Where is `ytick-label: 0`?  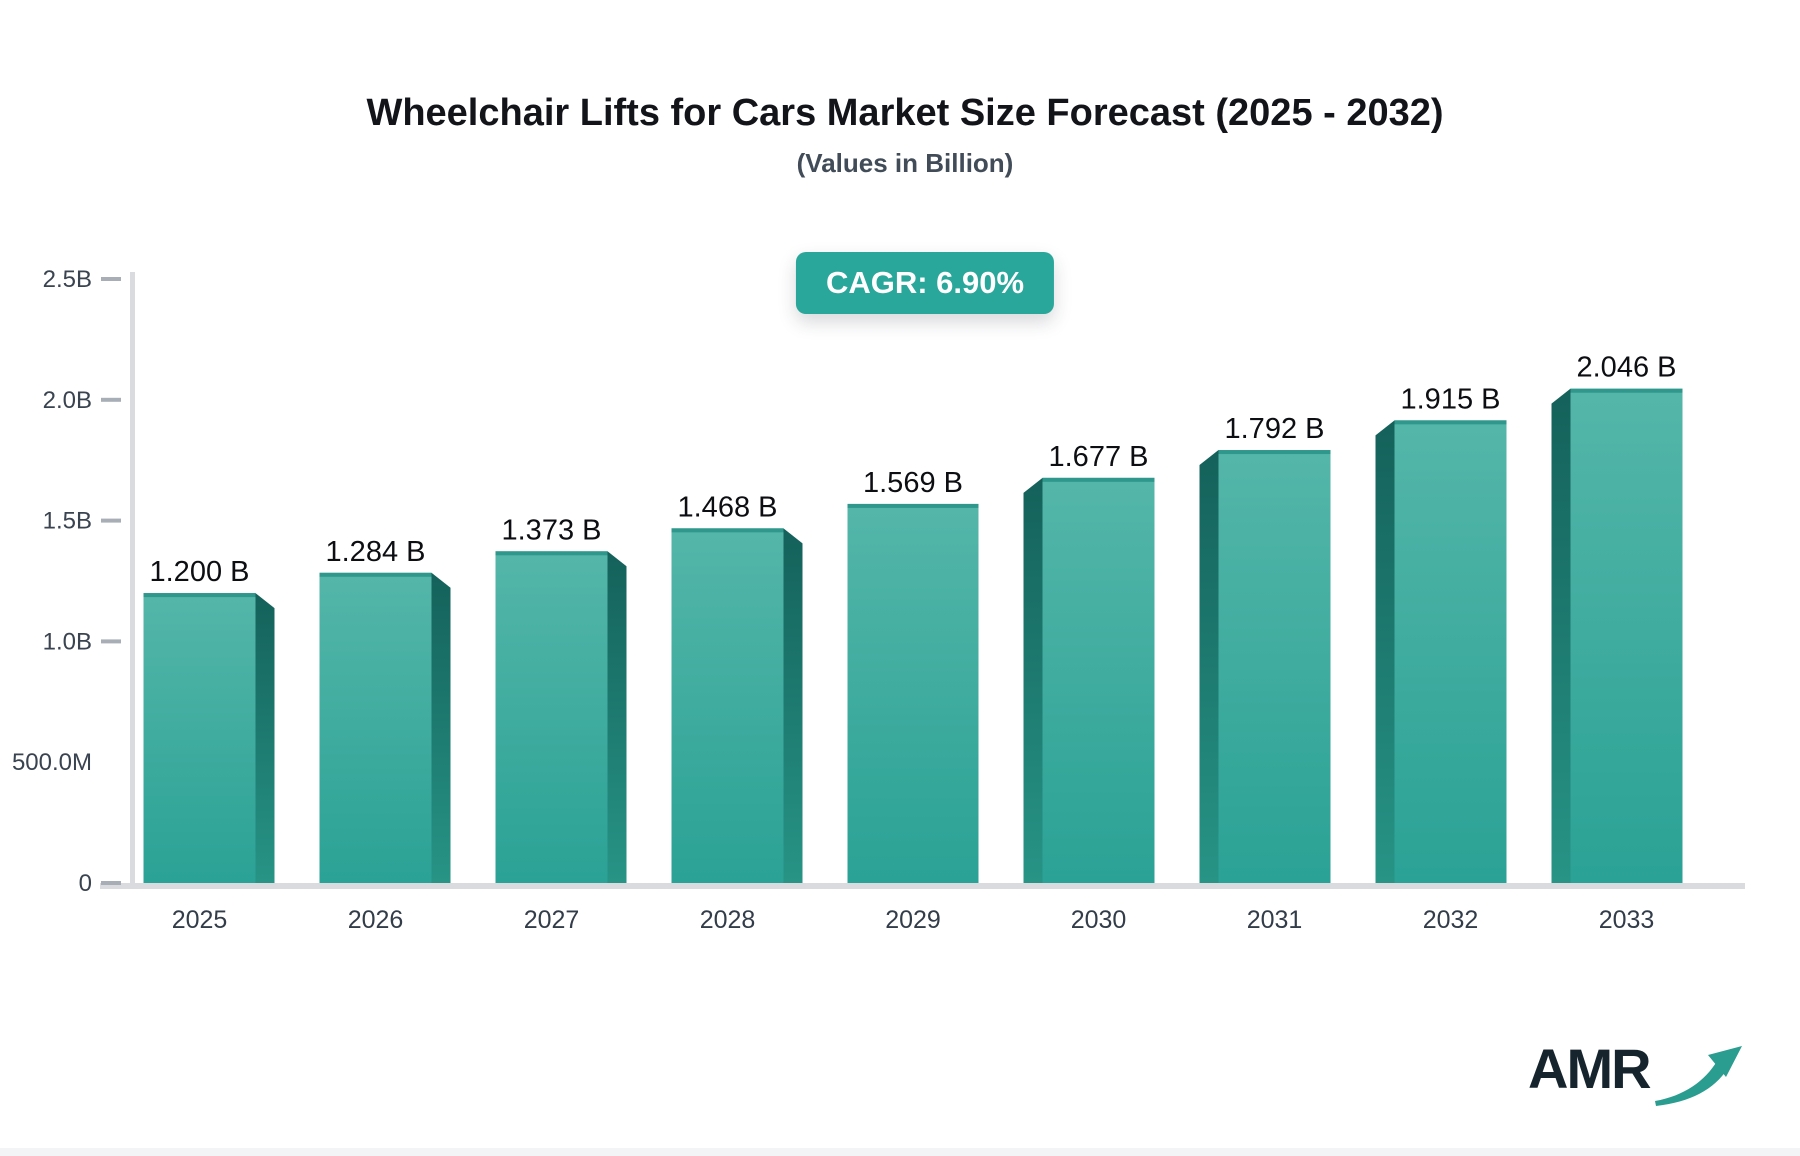 ytick-label: 0 is located at coordinates (85, 883).